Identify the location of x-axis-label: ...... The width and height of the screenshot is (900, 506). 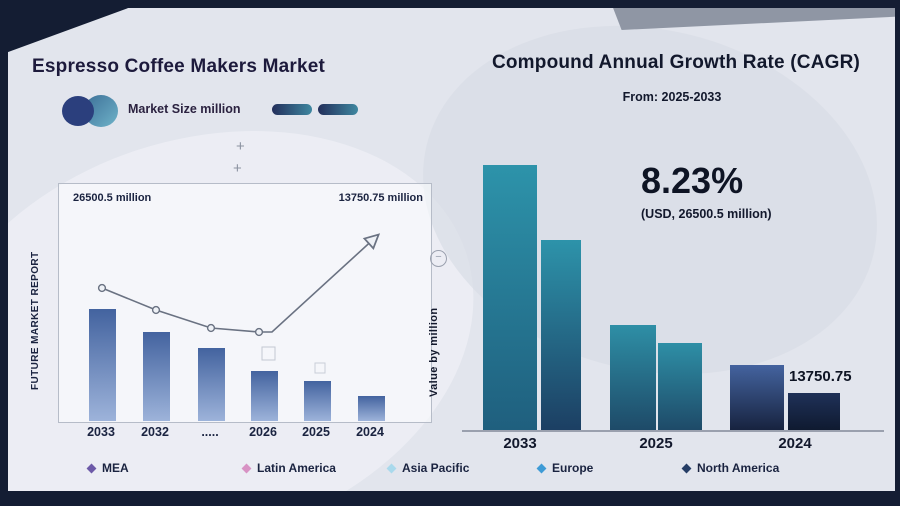
(210, 432).